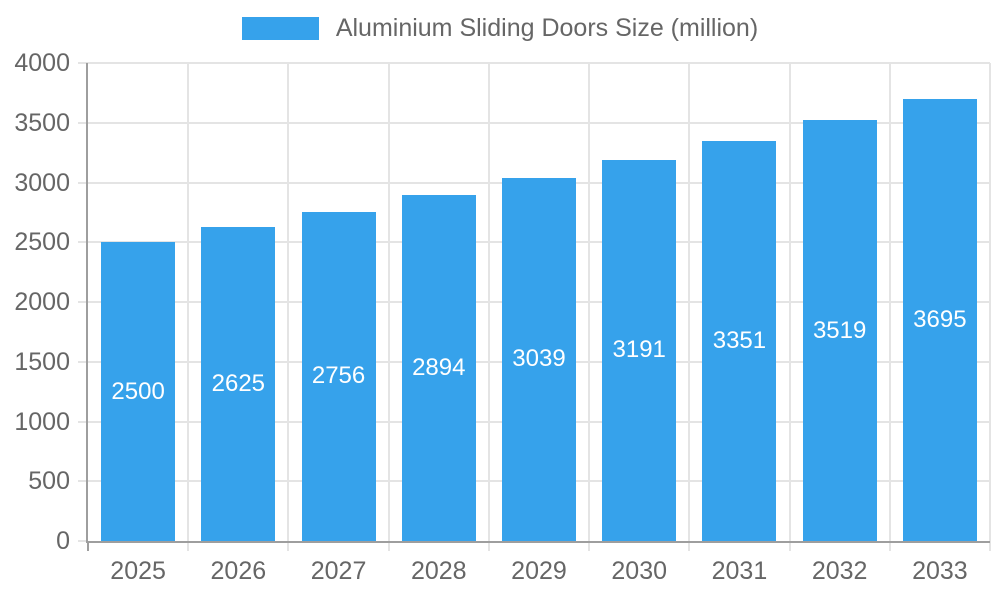 The height and width of the screenshot is (600, 1000). I want to click on x-axis-tick-label: 2028, so click(438, 571).